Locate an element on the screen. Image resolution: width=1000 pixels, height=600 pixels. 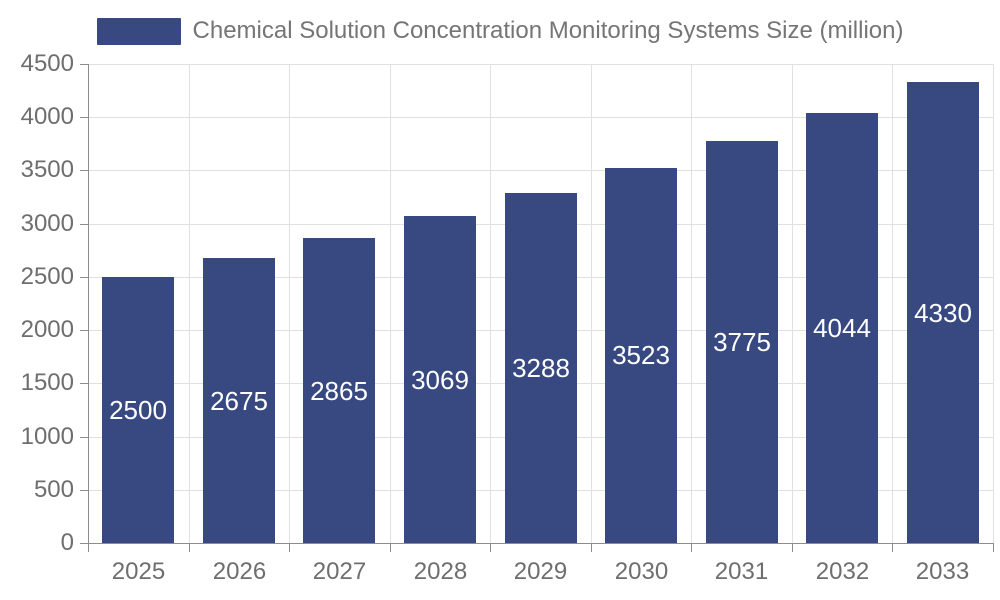
x-tick-label: 2030 is located at coordinates (641, 571).